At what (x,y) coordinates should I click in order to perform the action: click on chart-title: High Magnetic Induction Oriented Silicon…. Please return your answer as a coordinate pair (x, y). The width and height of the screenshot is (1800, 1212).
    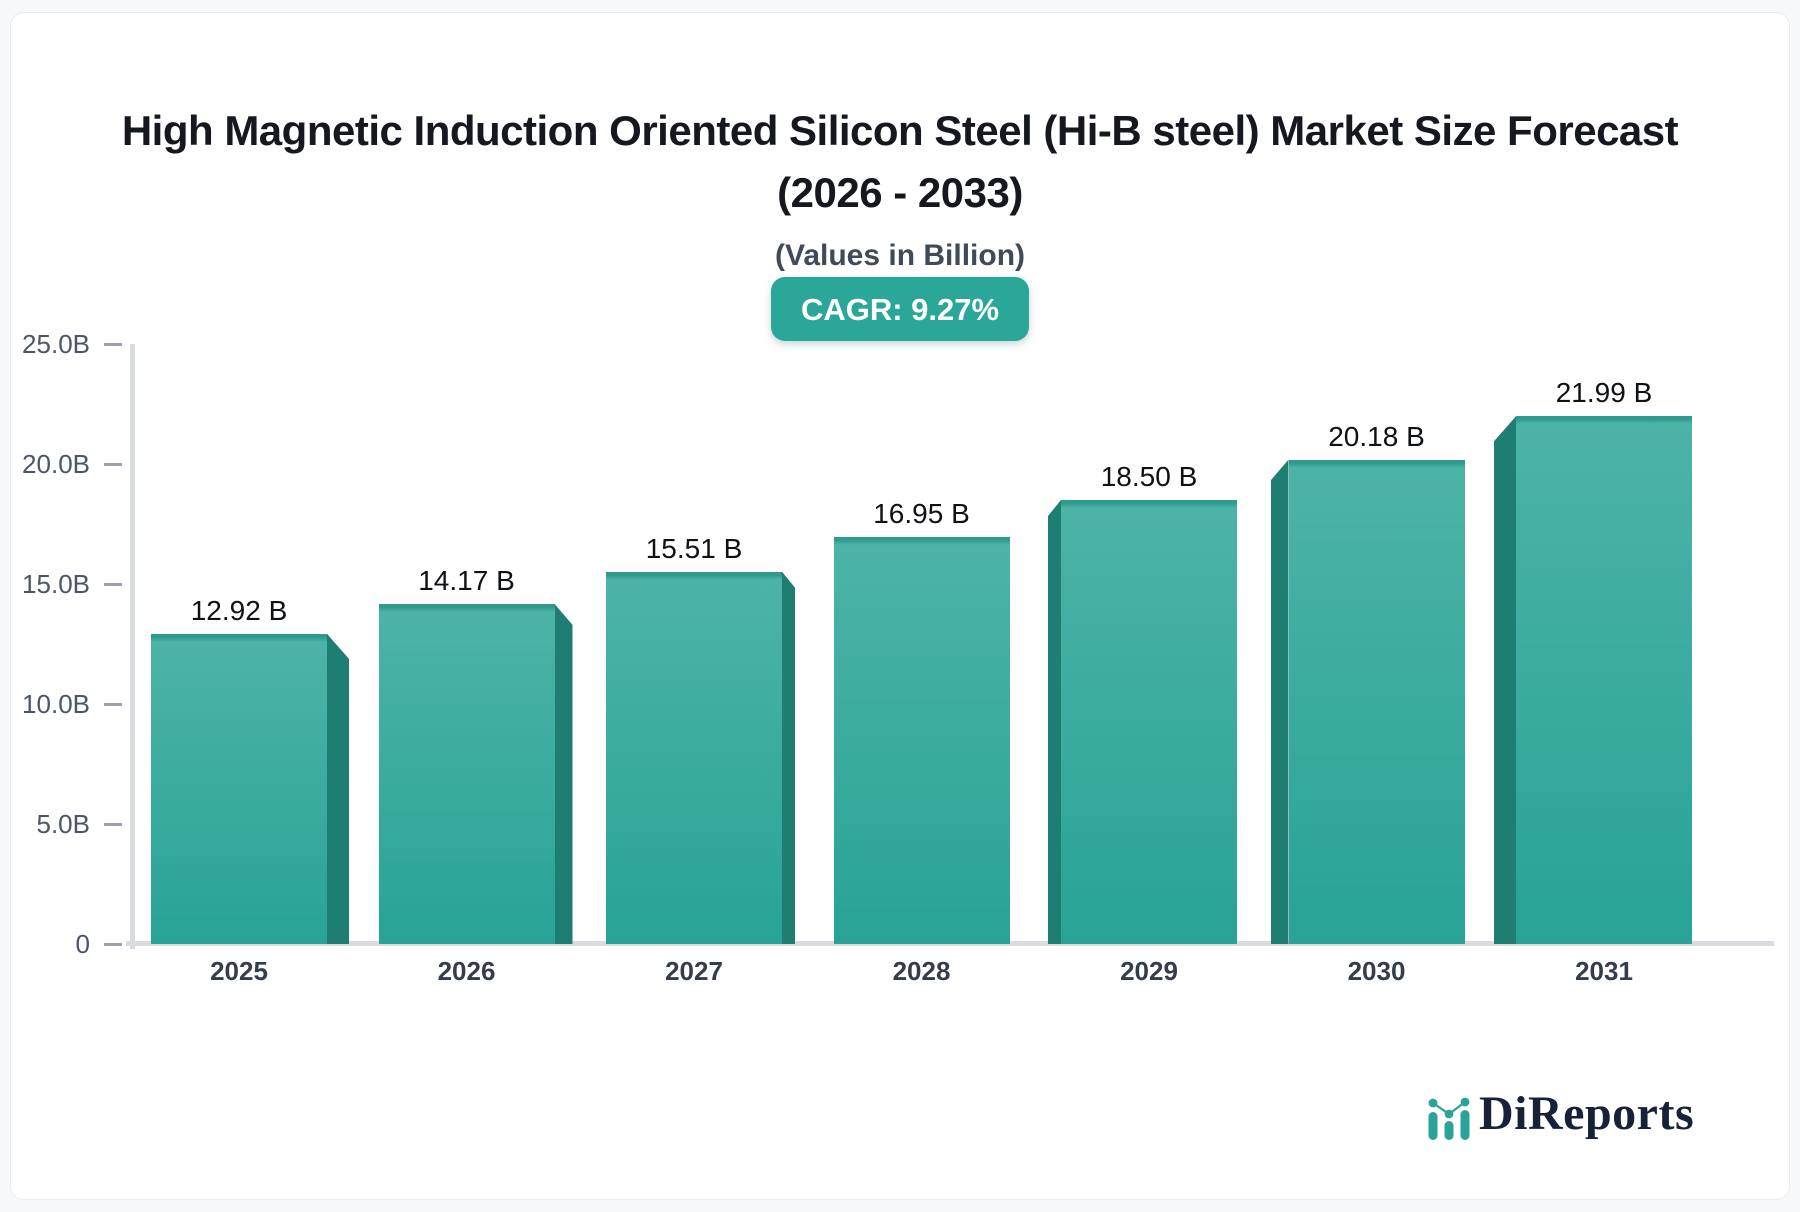
    Looking at the image, I should click on (900, 162).